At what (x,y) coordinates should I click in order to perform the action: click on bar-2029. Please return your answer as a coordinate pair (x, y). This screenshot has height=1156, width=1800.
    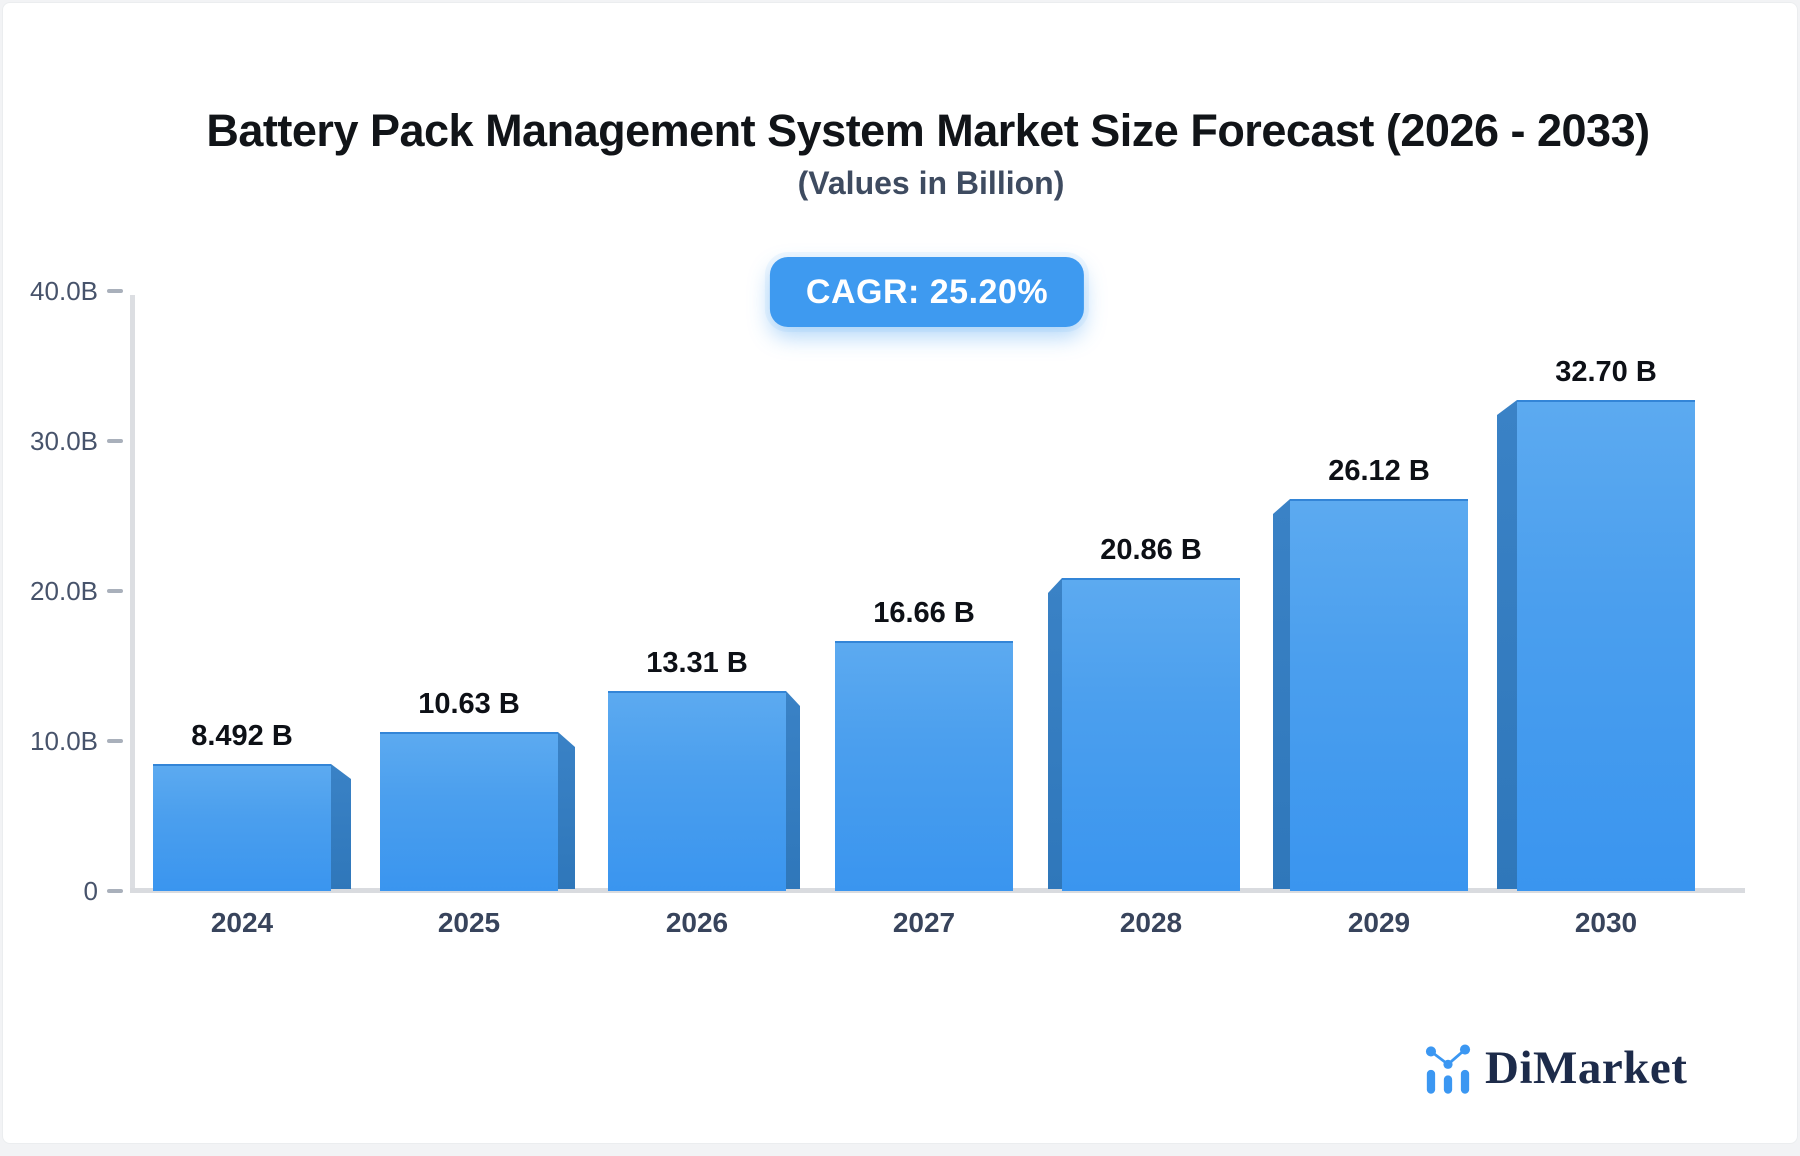
    Looking at the image, I should click on (1379, 695).